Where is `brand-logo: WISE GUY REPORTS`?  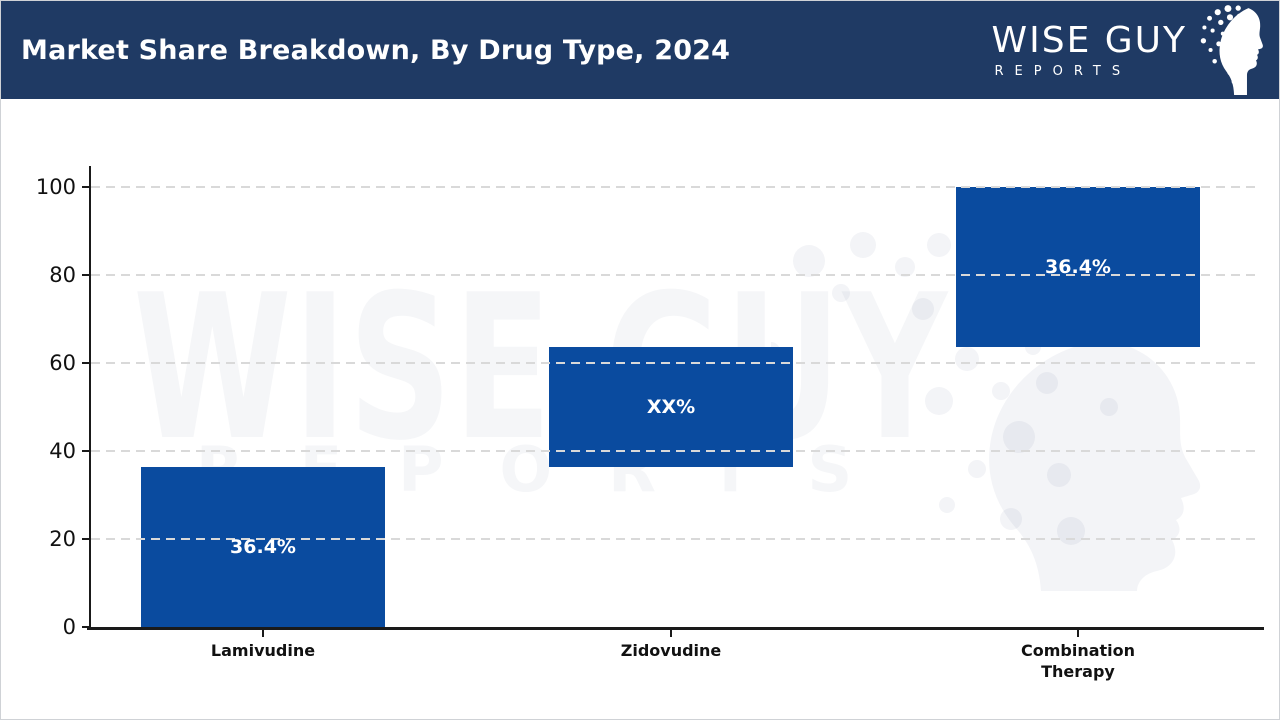
brand-logo: WISE GUY REPORTS is located at coordinates (1130, 50).